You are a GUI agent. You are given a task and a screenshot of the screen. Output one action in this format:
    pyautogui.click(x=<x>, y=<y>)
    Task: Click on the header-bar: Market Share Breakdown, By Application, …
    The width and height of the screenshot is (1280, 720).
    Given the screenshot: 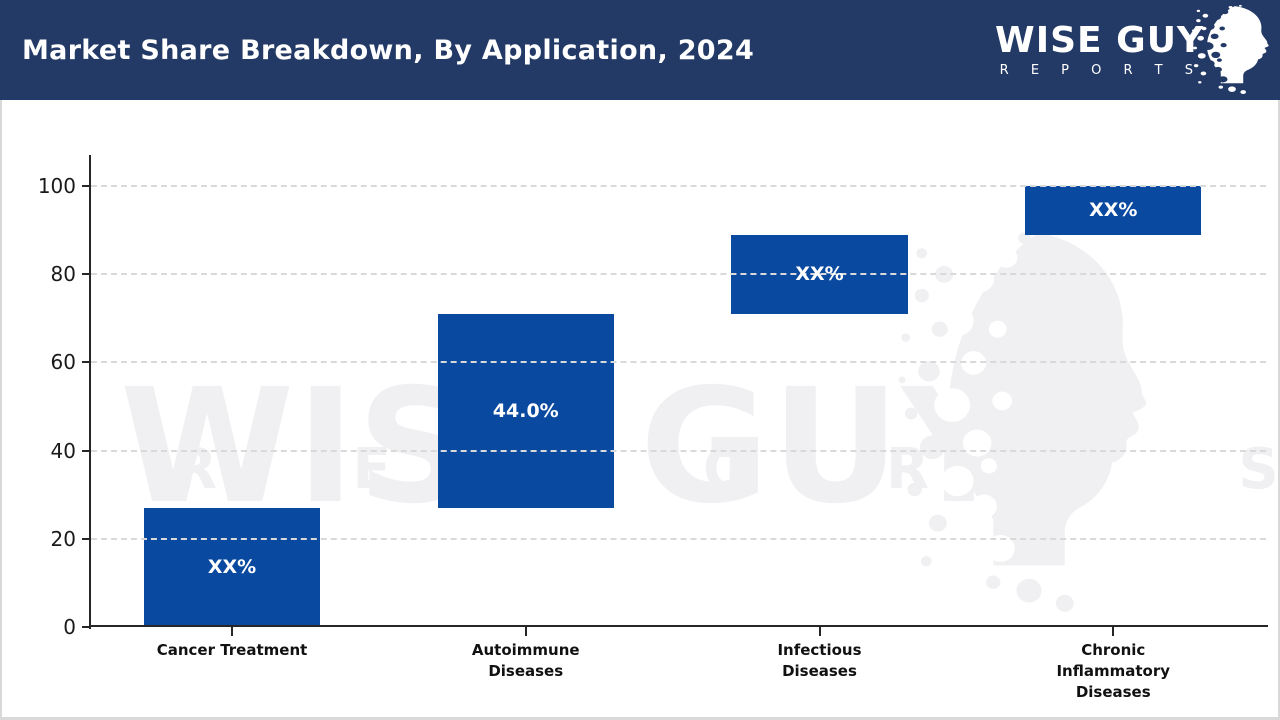 What is the action you would take?
    pyautogui.click(x=640, y=50)
    